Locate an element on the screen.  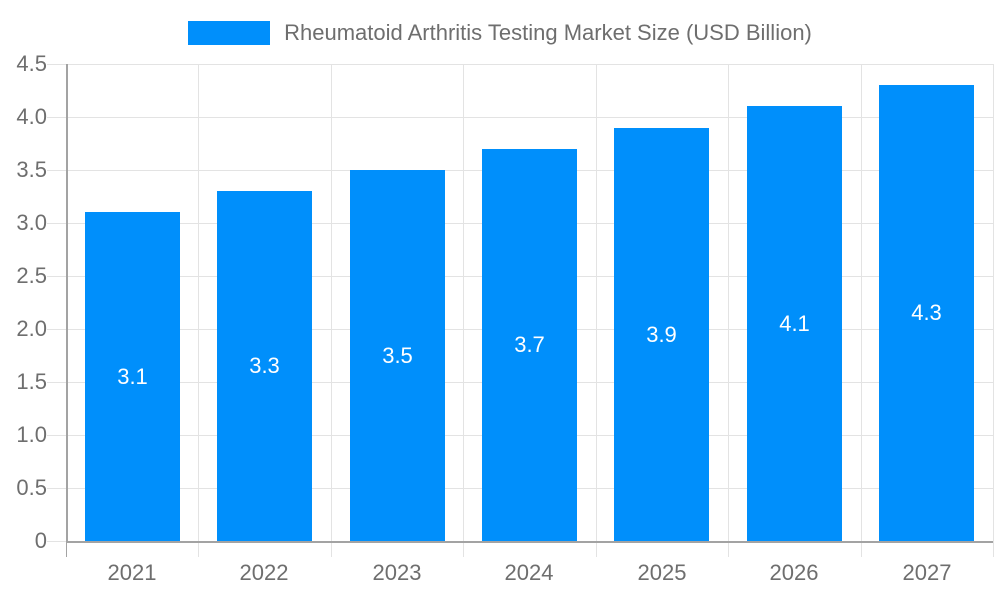
y-axis-label: 1.5 is located at coordinates (31, 381).